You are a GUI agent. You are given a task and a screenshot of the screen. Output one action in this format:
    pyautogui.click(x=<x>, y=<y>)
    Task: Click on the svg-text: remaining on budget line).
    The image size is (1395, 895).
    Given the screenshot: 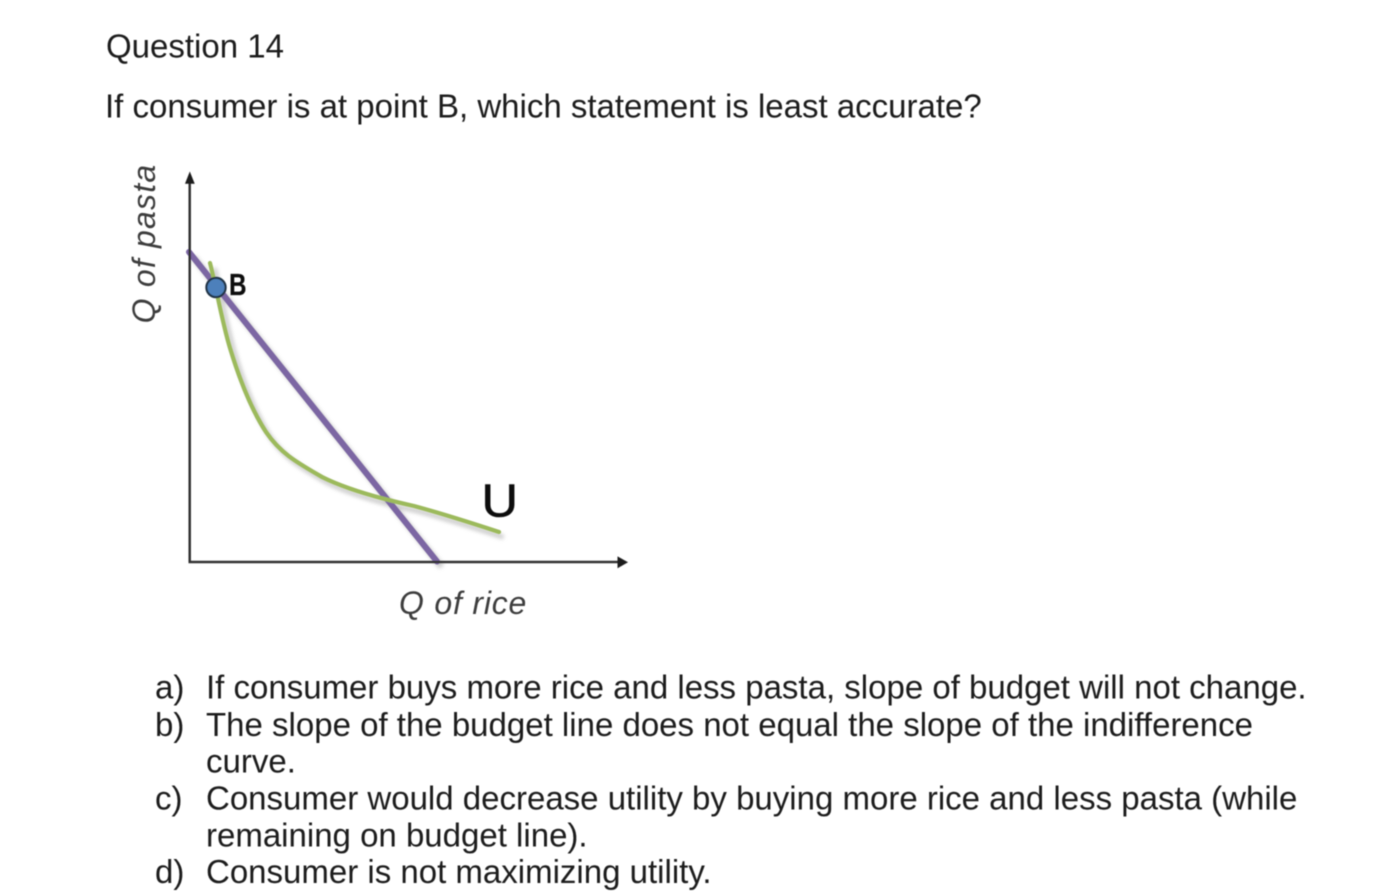 What is the action you would take?
    pyautogui.click(x=397, y=835)
    